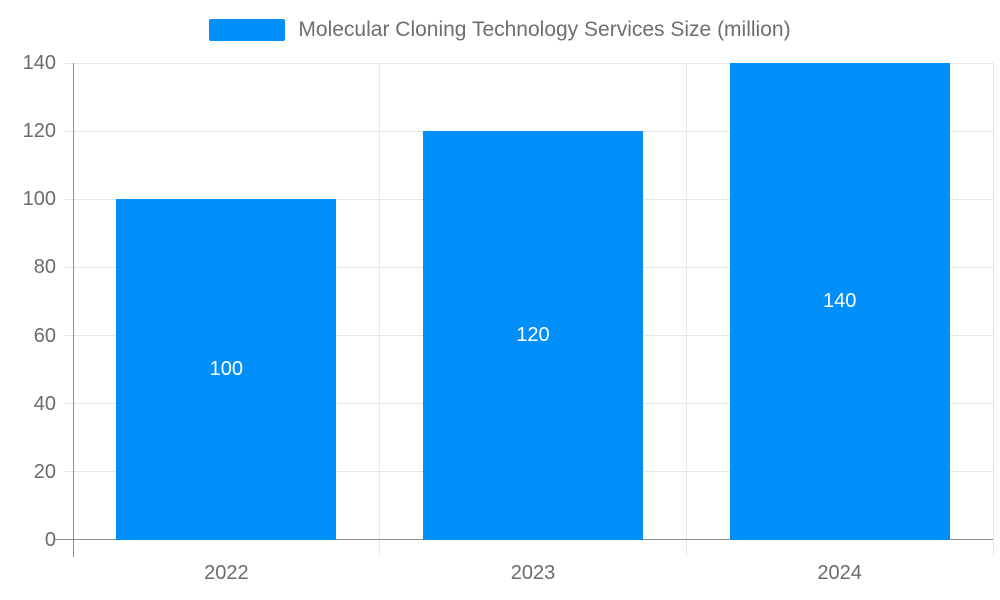  What do you see at coordinates (39, 131) in the screenshot?
I see `y-tick-label: 120` at bounding box center [39, 131].